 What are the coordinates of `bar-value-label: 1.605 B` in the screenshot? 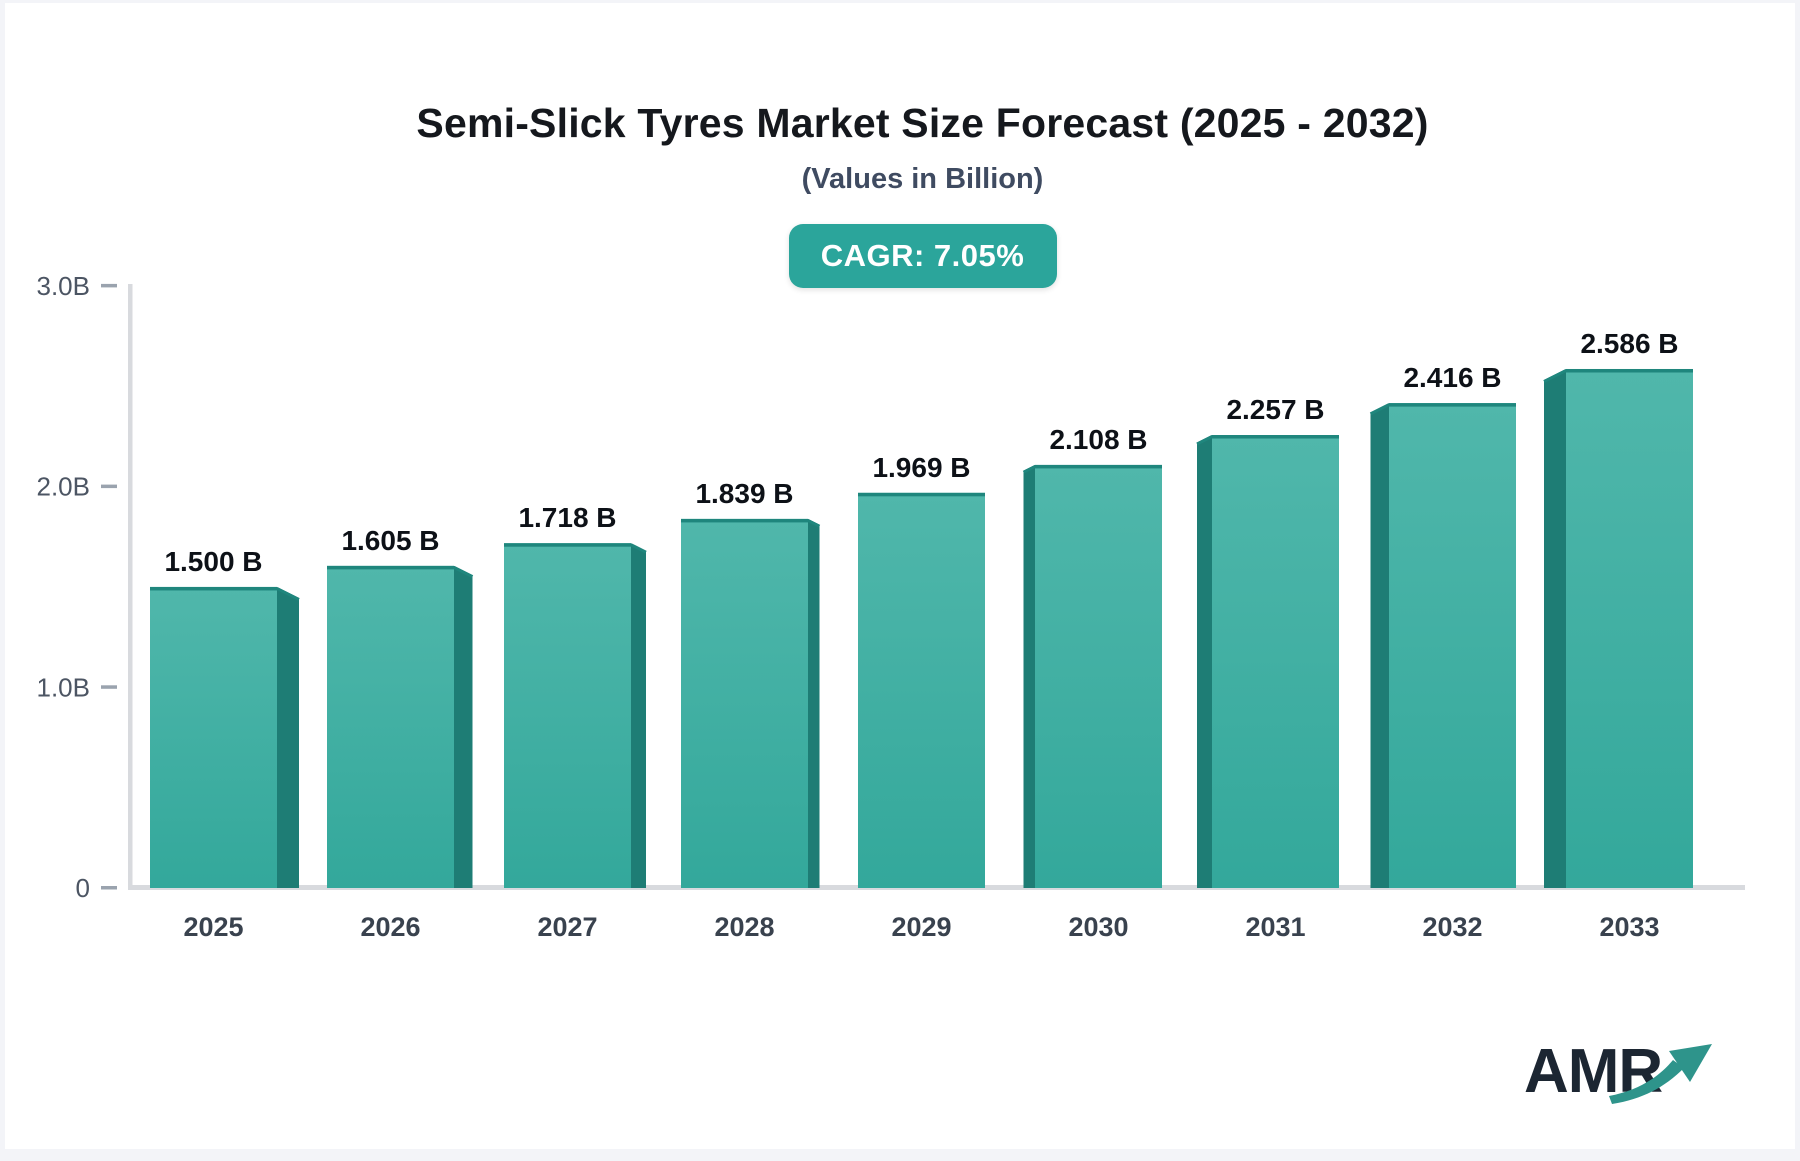 It's located at (390, 540).